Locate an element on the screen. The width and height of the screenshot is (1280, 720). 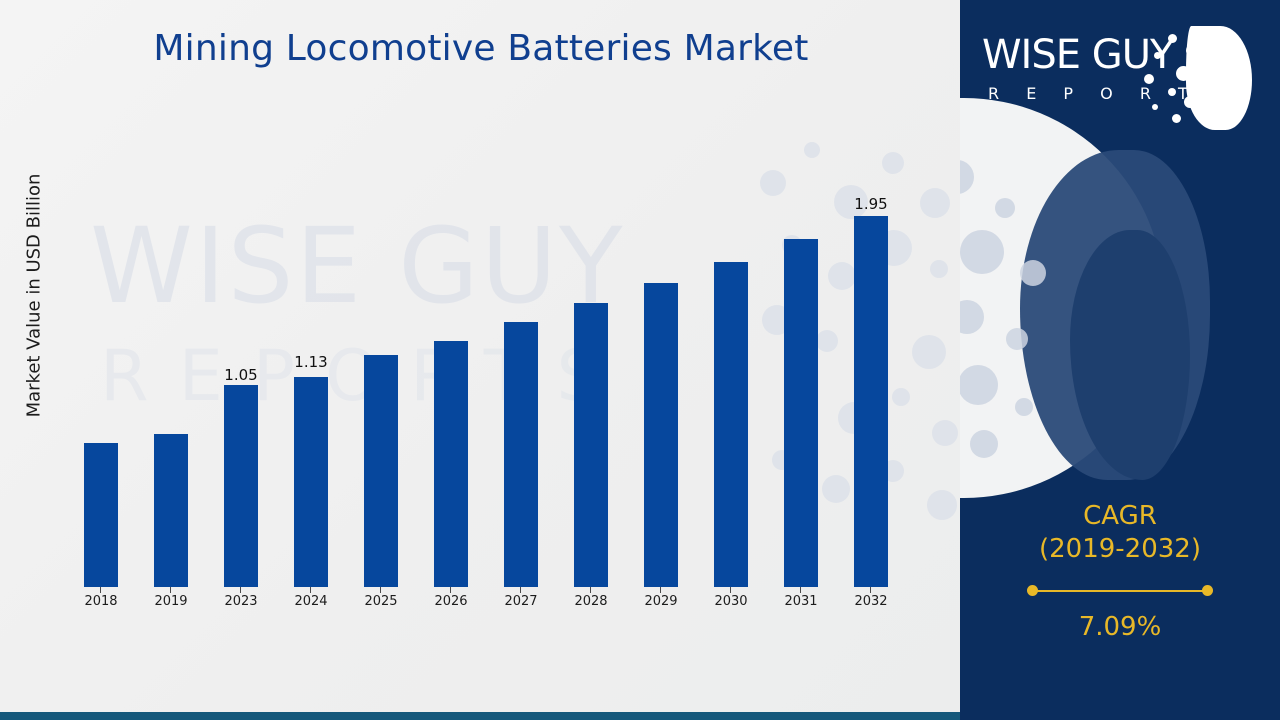
bar-2023 is located at coordinates (241, 486).